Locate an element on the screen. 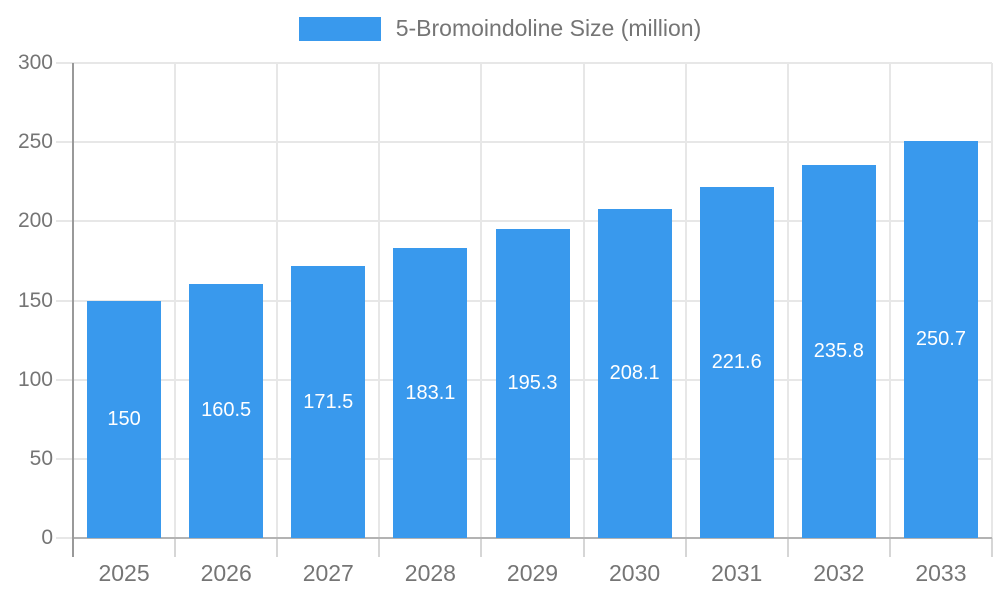  bar-value-label: 171.5 is located at coordinates (328, 401).